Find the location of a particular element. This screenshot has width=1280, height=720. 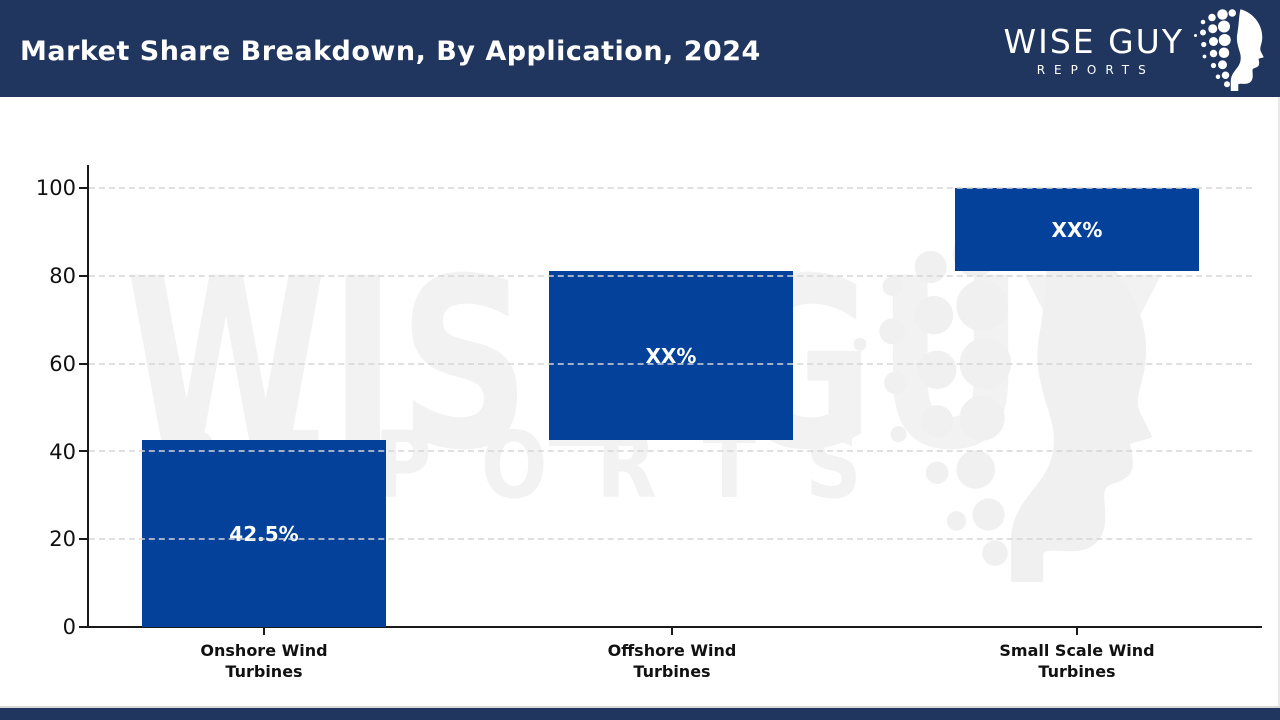

logo-head-icon is located at coordinates (1229, 50).